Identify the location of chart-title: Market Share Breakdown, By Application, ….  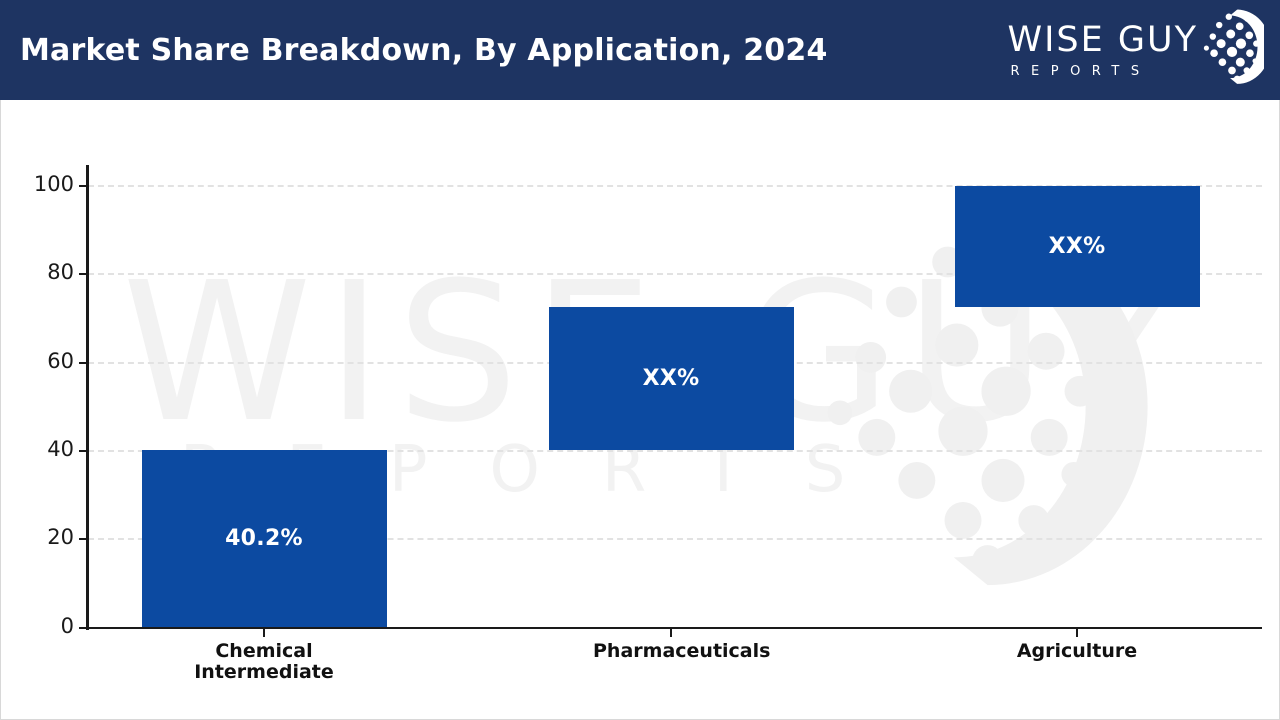
(424, 50).